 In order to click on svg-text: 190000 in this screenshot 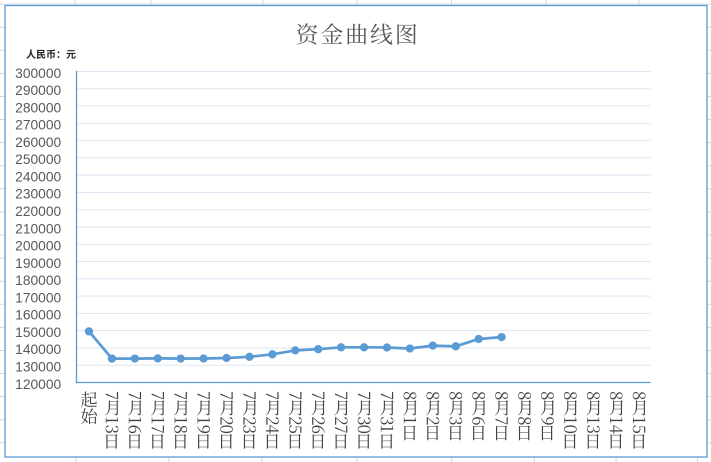, I will do `click(38, 263)`.